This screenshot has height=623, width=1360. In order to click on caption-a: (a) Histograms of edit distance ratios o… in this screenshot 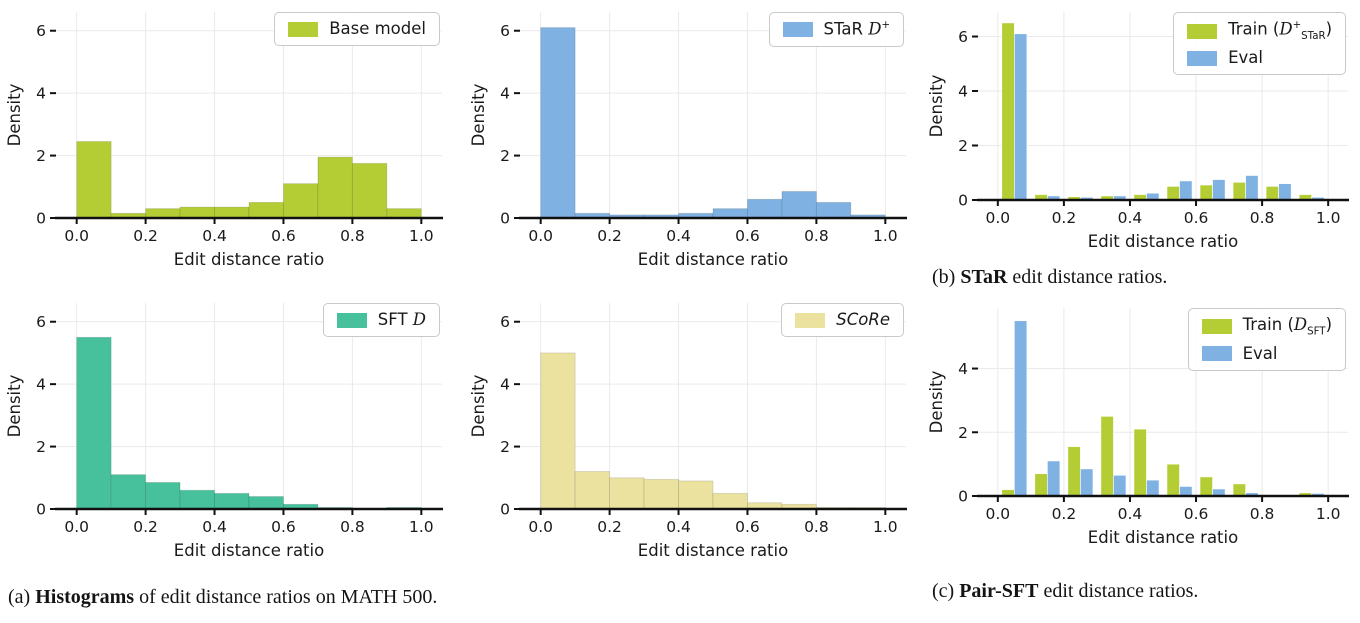, I will do `click(222, 597)`.